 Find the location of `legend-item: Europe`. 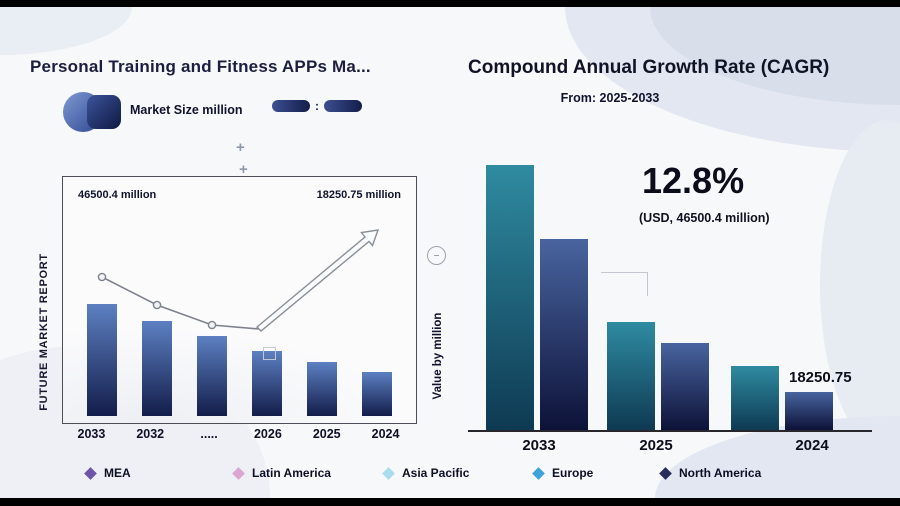

legend-item: Europe is located at coordinates (563, 473).